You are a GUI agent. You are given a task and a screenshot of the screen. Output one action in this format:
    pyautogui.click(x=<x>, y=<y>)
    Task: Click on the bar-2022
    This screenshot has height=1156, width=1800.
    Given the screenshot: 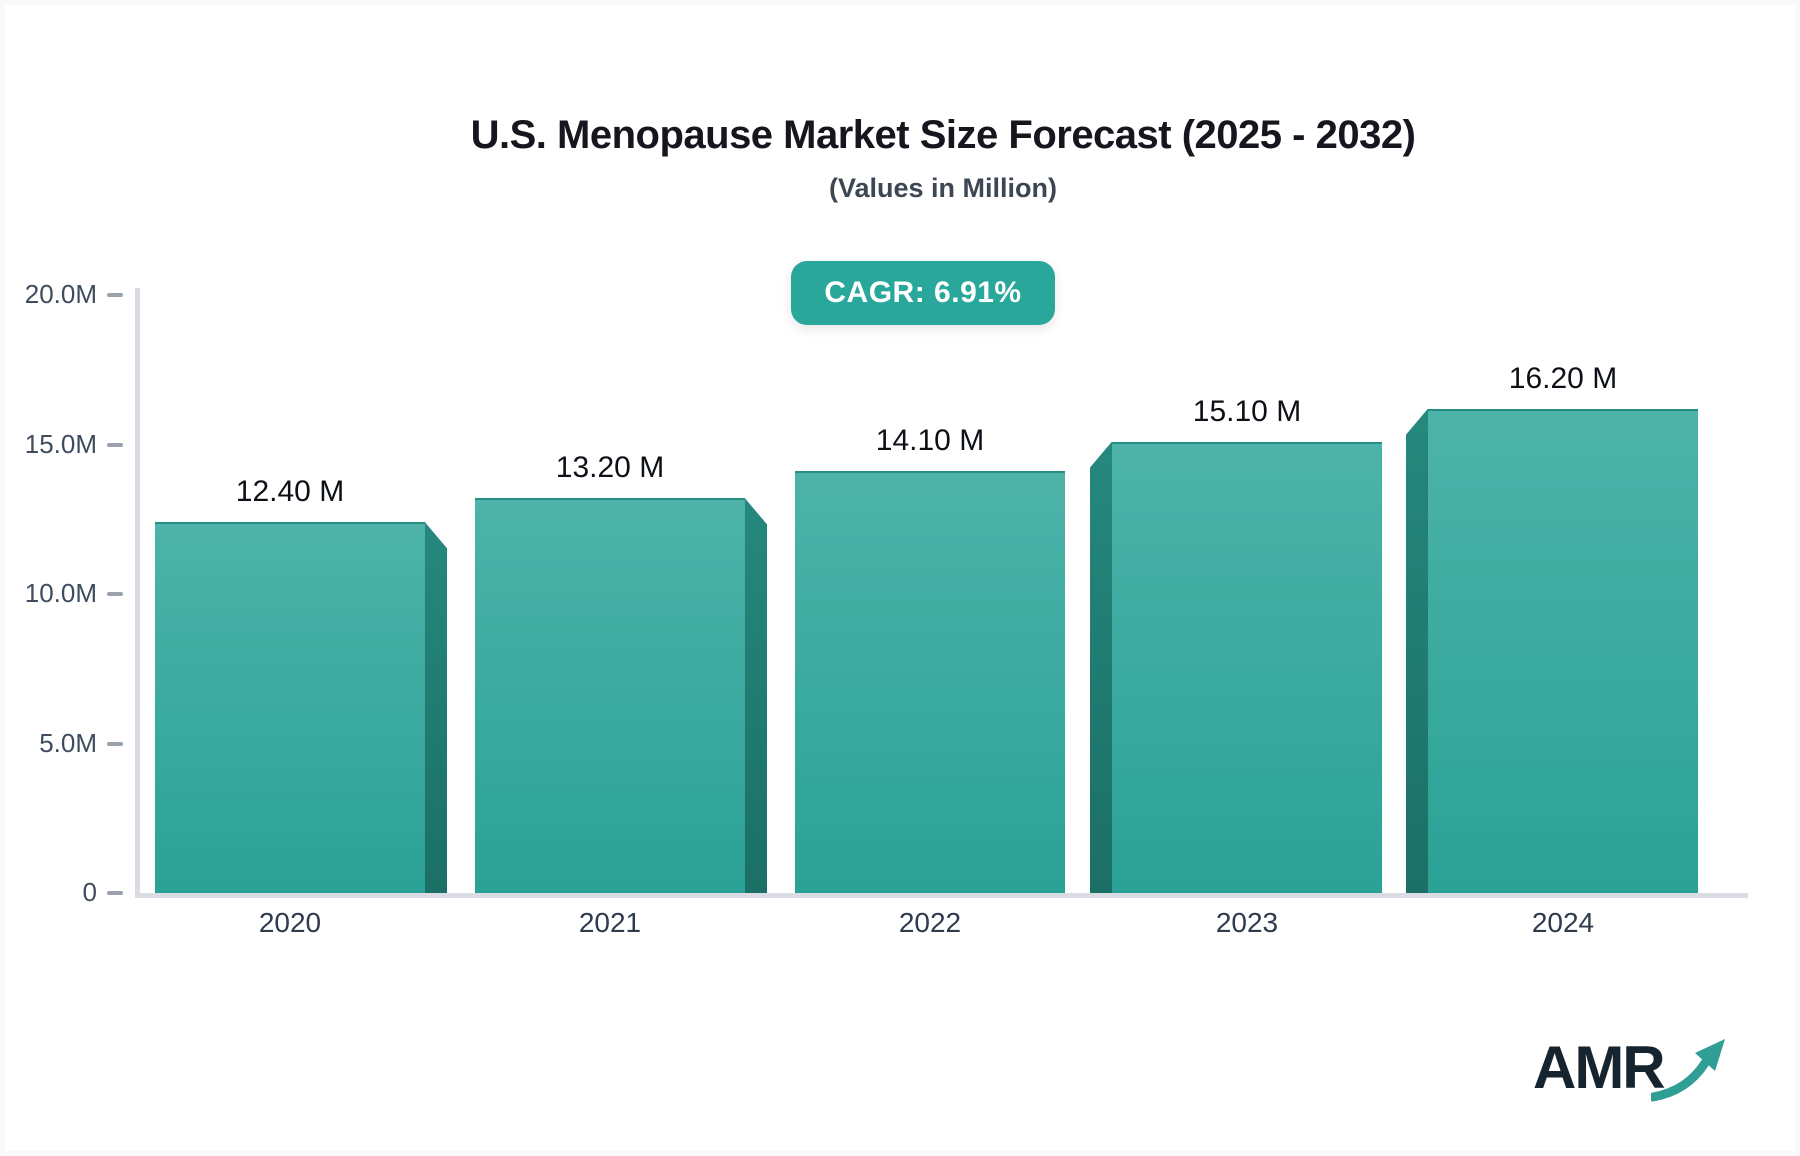 What is the action you would take?
    pyautogui.click(x=930, y=682)
    